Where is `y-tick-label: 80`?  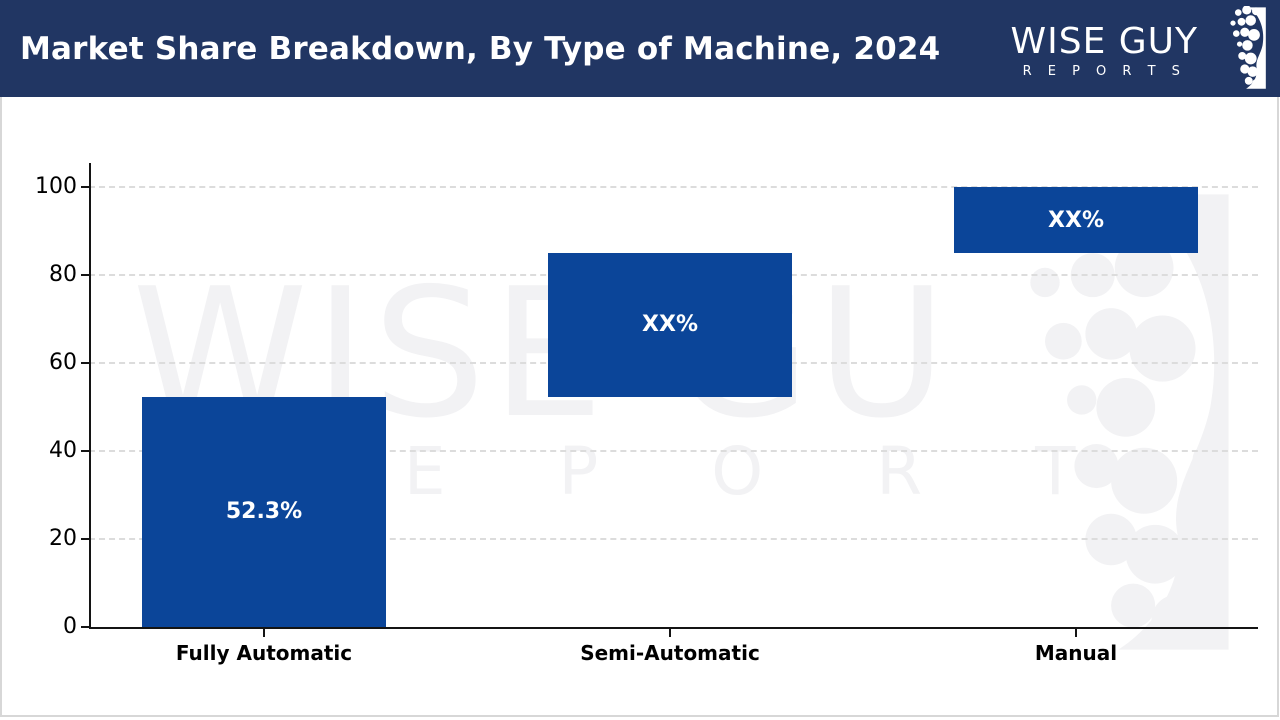
y-tick-label: 80 is located at coordinates (63, 274).